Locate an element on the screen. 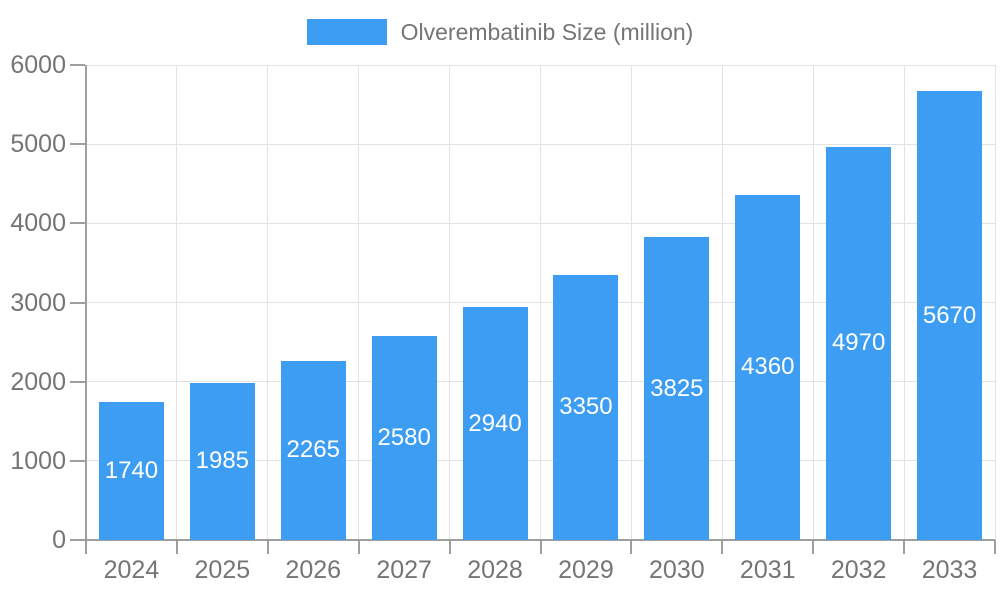 This screenshot has height=600, width=1000. y-tick-label-1000: 1000 is located at coordinates (38, 460).